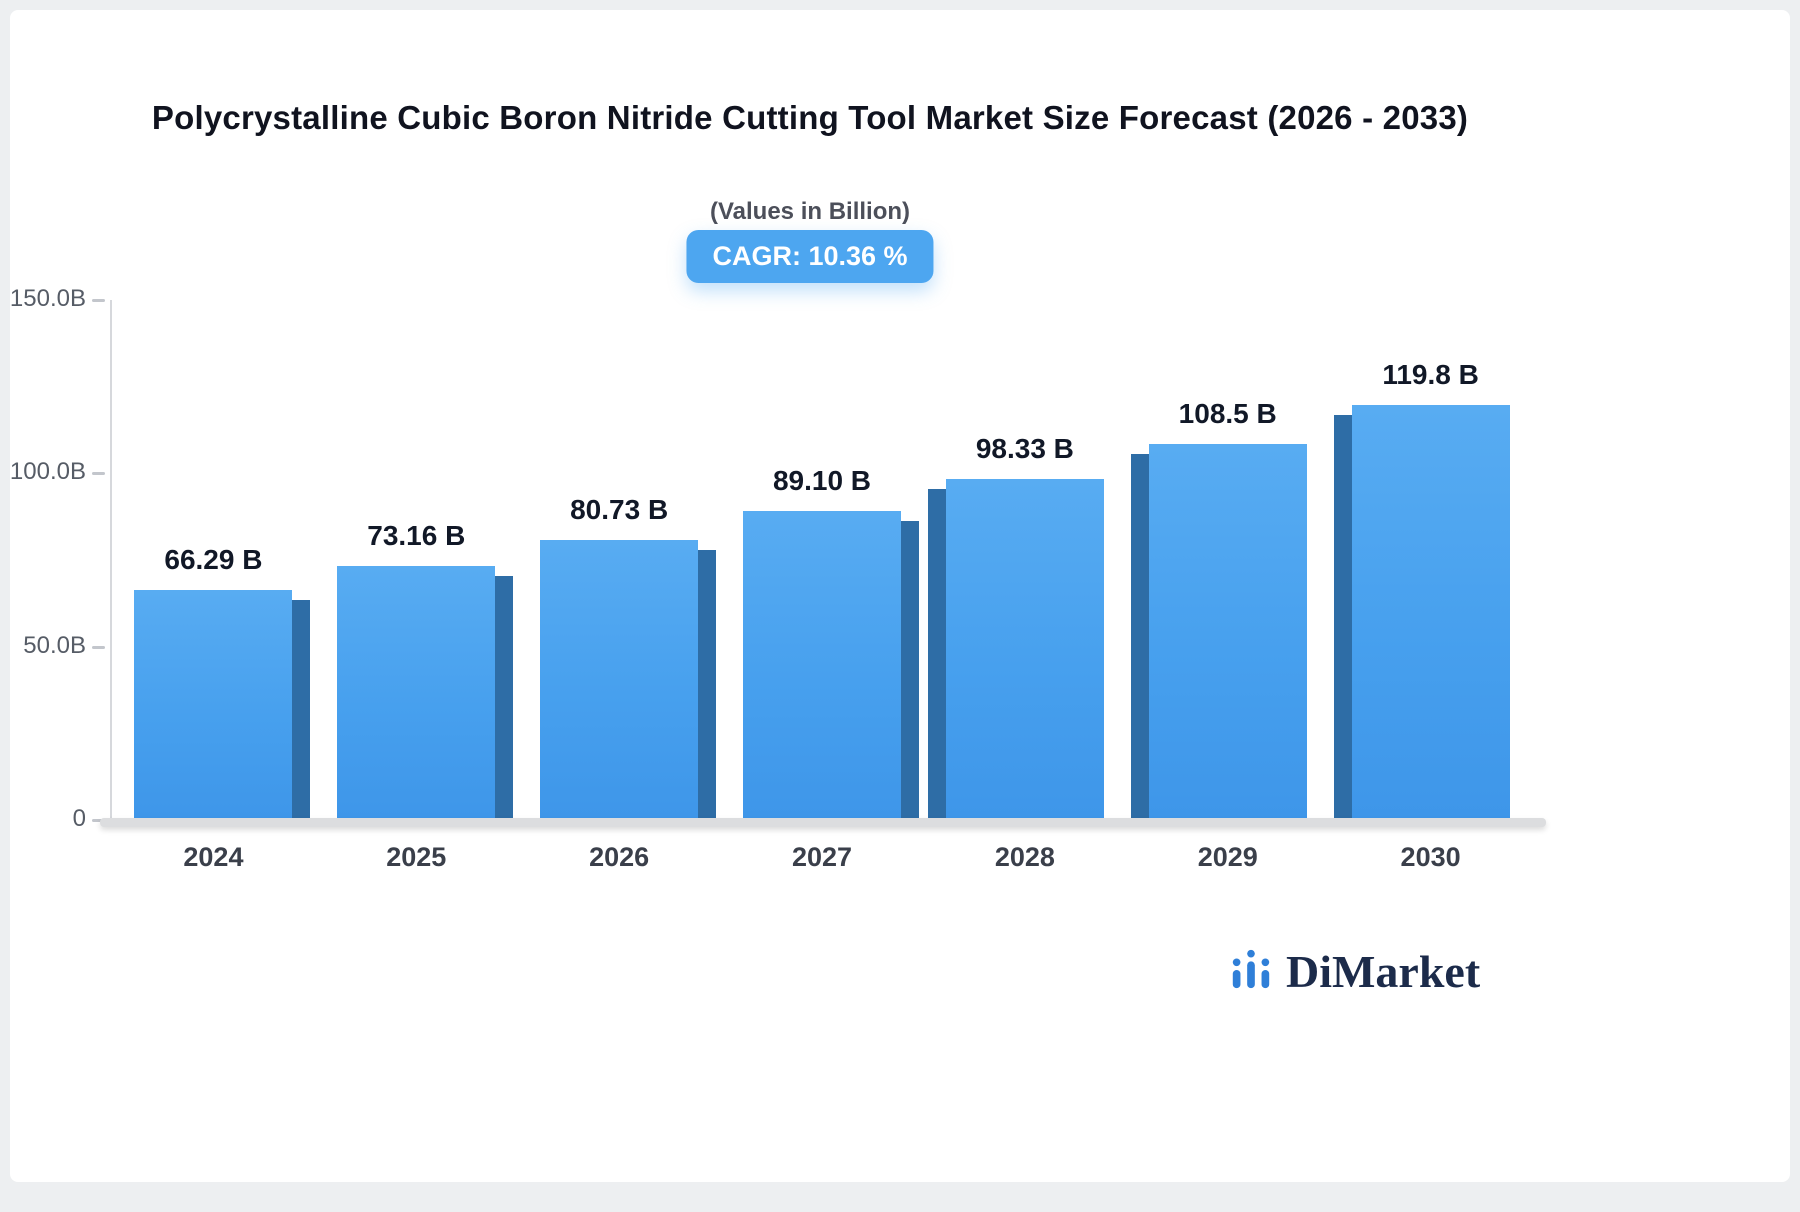 This screenshot has height=1212, width=1800. Describe the element at coordinates (416, 560) in the screenshot. I see `bar-slot: 73.16 B` at that location.